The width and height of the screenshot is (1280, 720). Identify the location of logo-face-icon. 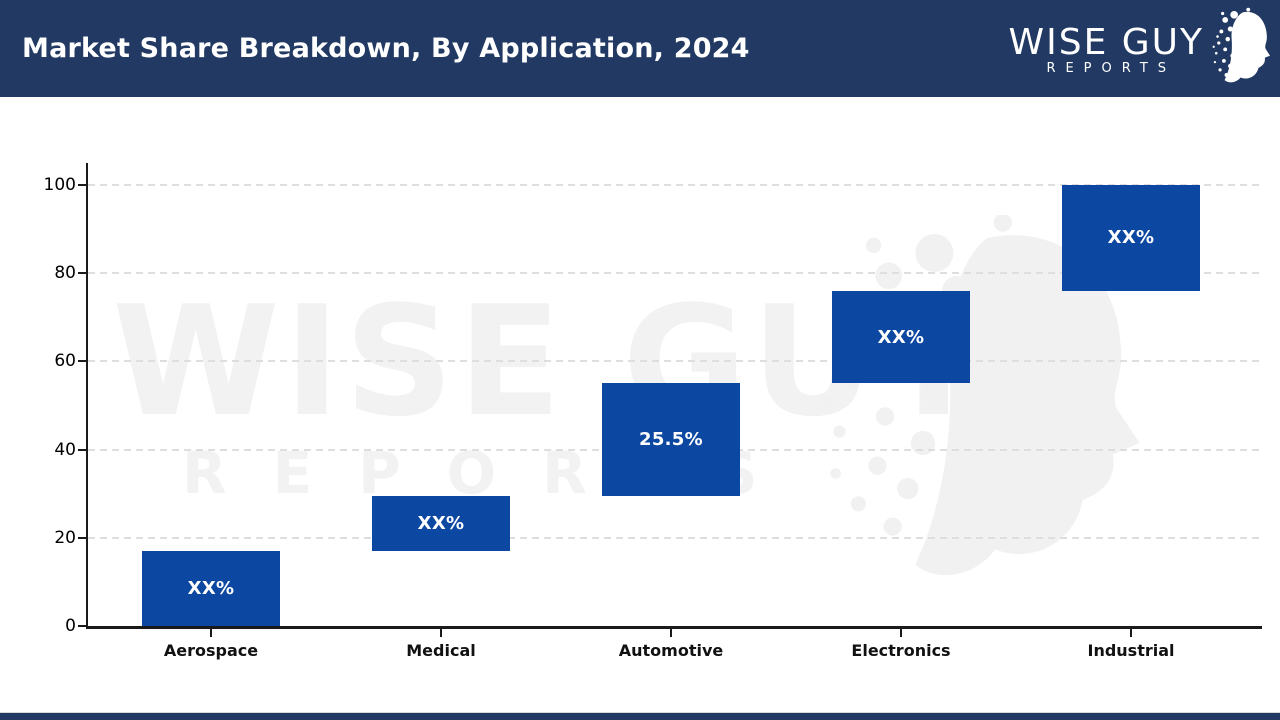
(1241, 45).